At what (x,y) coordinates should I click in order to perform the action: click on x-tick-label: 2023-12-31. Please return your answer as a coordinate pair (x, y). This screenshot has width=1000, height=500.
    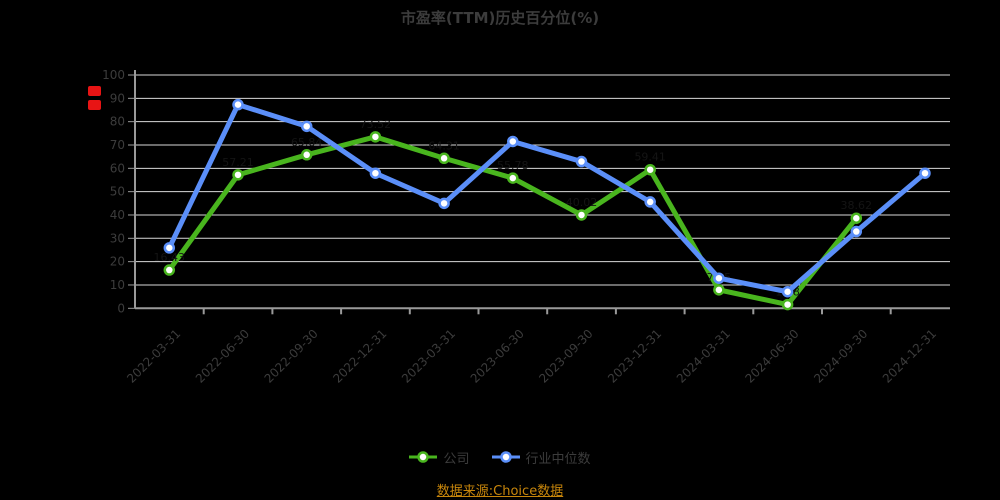
    Looking at the image, I should click on (634, 356).